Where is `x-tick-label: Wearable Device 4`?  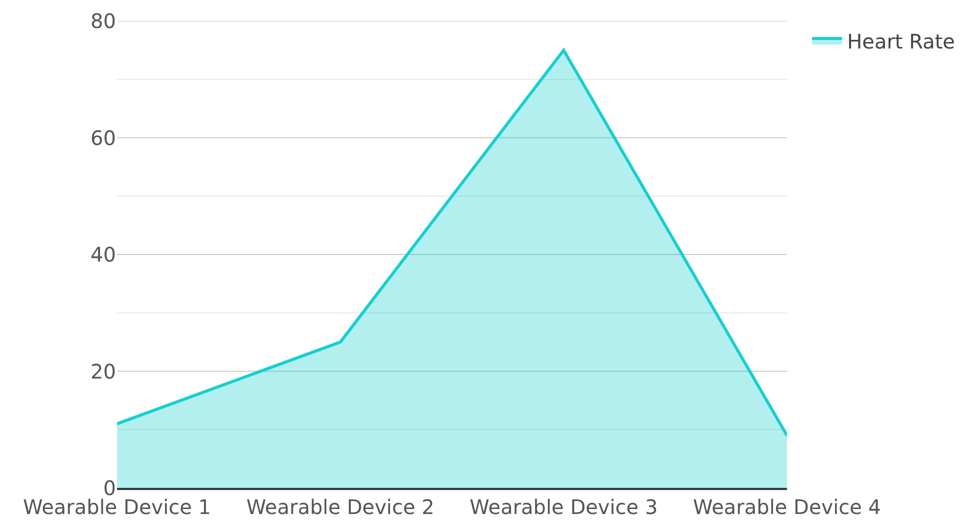 x-tick-label: Wearable Device 4 is located at coordinates (787, 506).